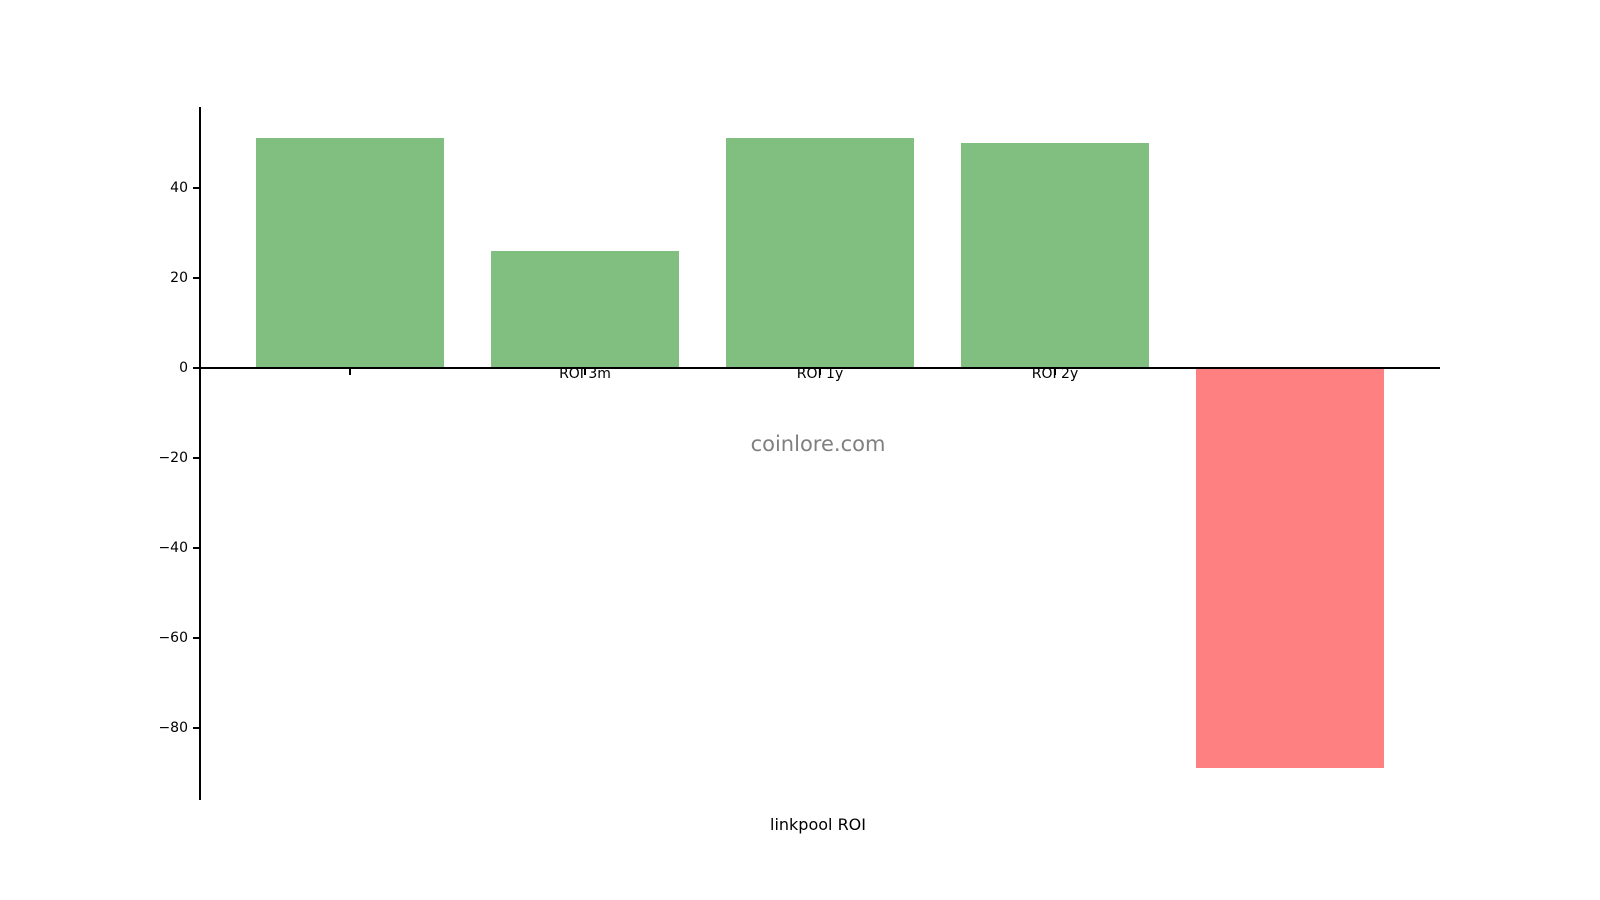 Image resolution: width=1600 pixels, height=900 pixels. I want to click on y-tick-label-20: 20, so click(179, 277).